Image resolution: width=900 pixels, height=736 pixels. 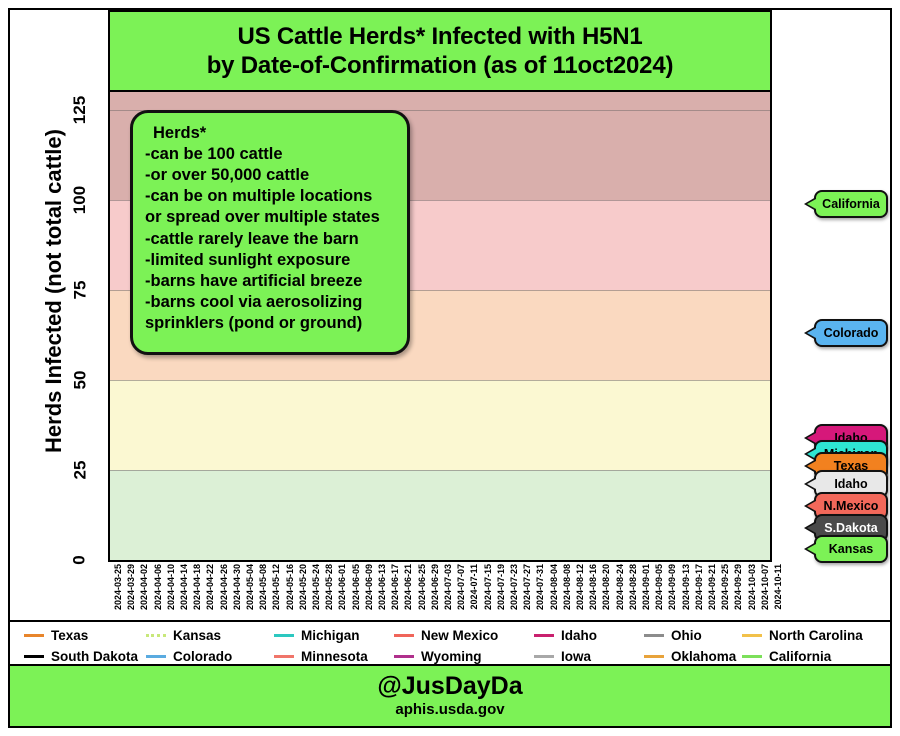 I want to click on x-tick-label: 2024-07-03, so click(x=448, y=587).